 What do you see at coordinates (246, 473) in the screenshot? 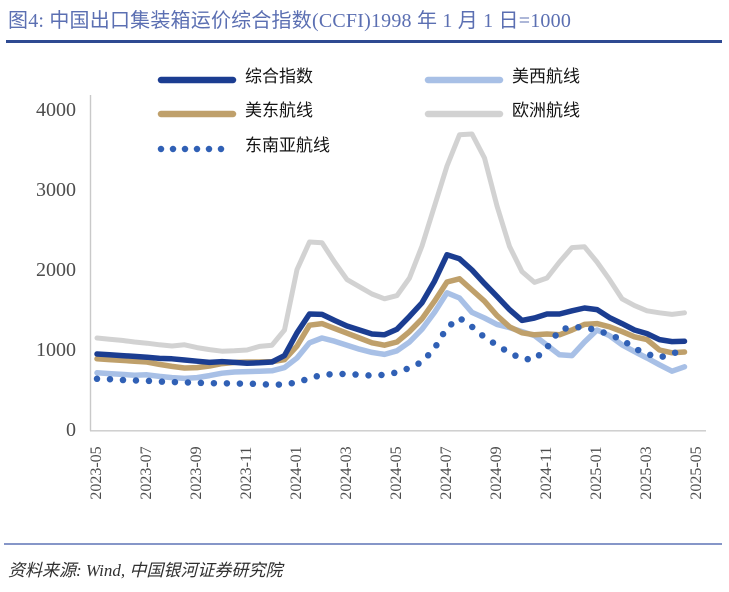
I see `x-tick-2023-11: 2023-11` at bounding box center [246, 473].